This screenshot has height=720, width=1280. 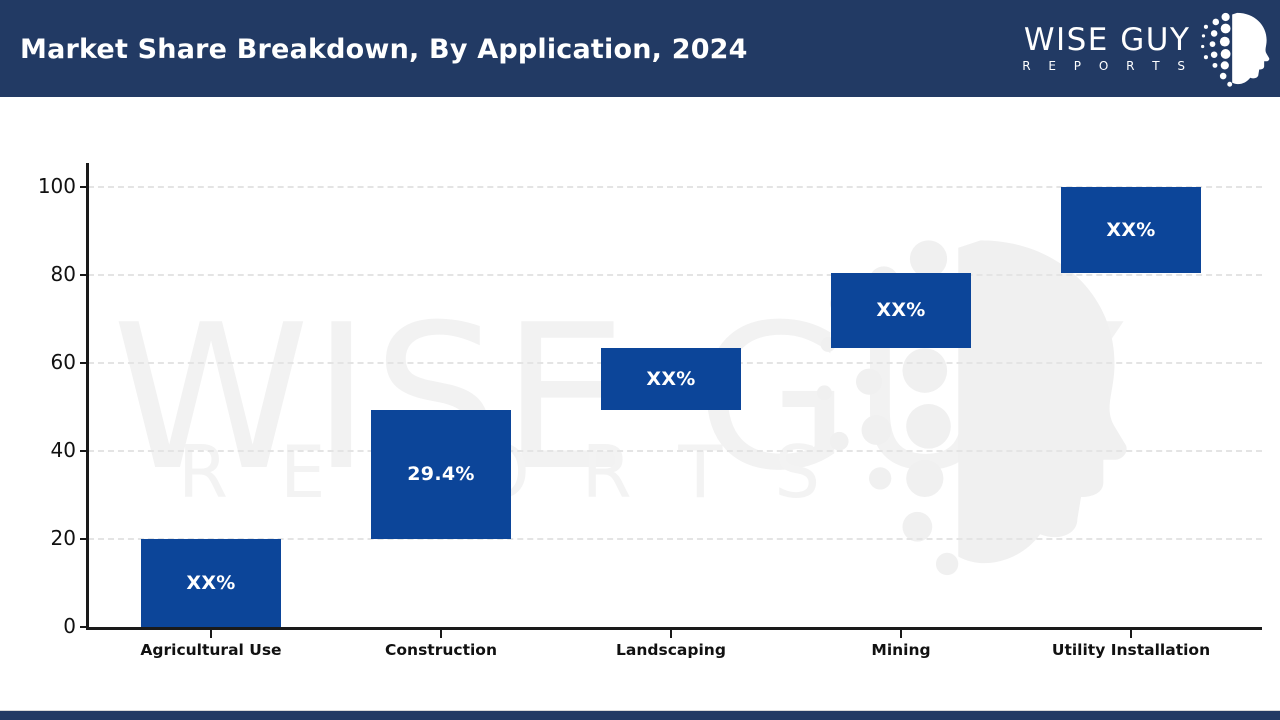 I want to click on y-tick-label-0: 0, so click(x=69, y=626).